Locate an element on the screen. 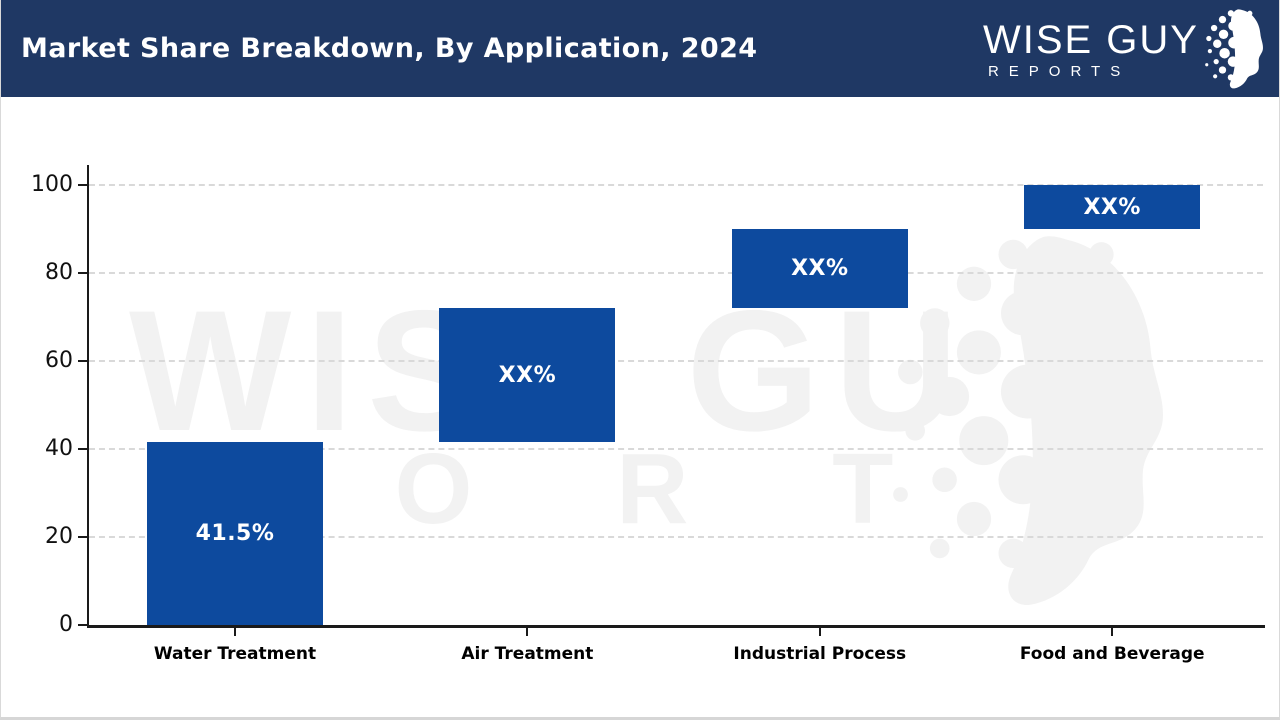 Image resolution: width=1280 pixels, height=720 pixels. bar-value-label: 41.5% is located at coordinates (235, 534).